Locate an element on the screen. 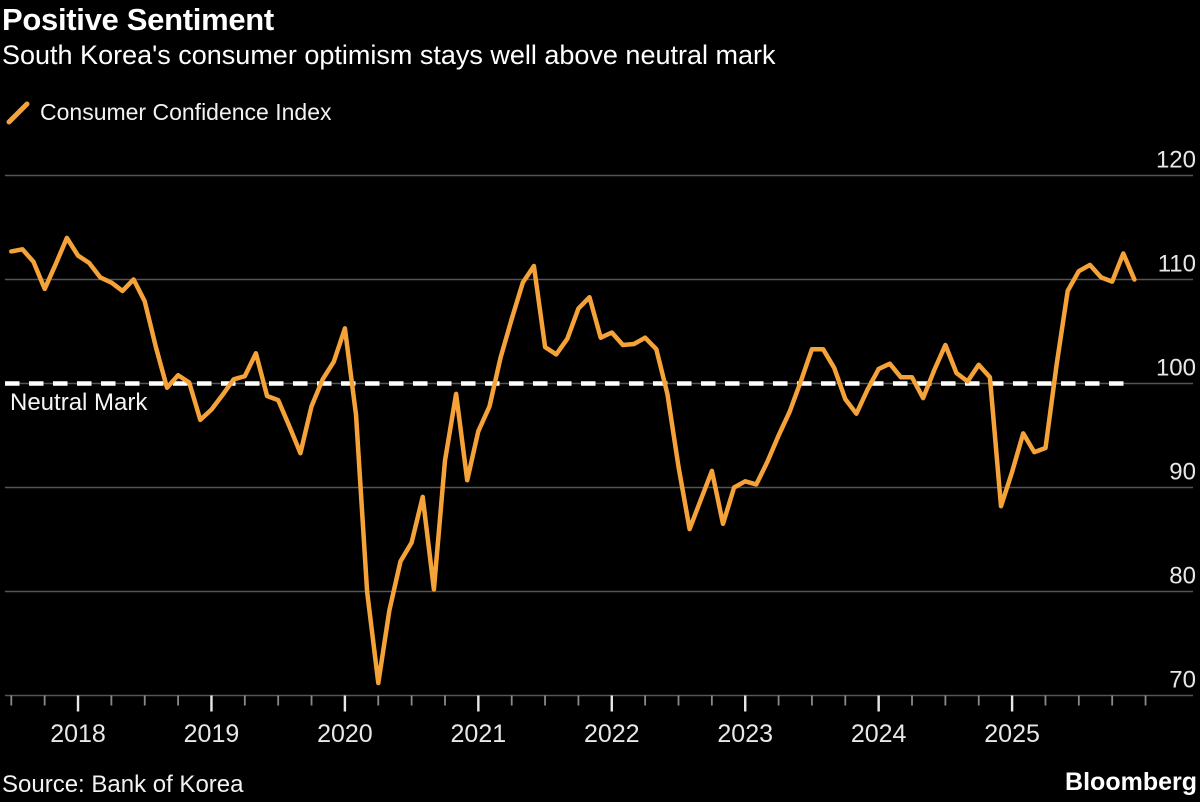 The height and width of the screenshot is (802, 1200). x-tick-label: 2022 is located at coordinates (612, 734).